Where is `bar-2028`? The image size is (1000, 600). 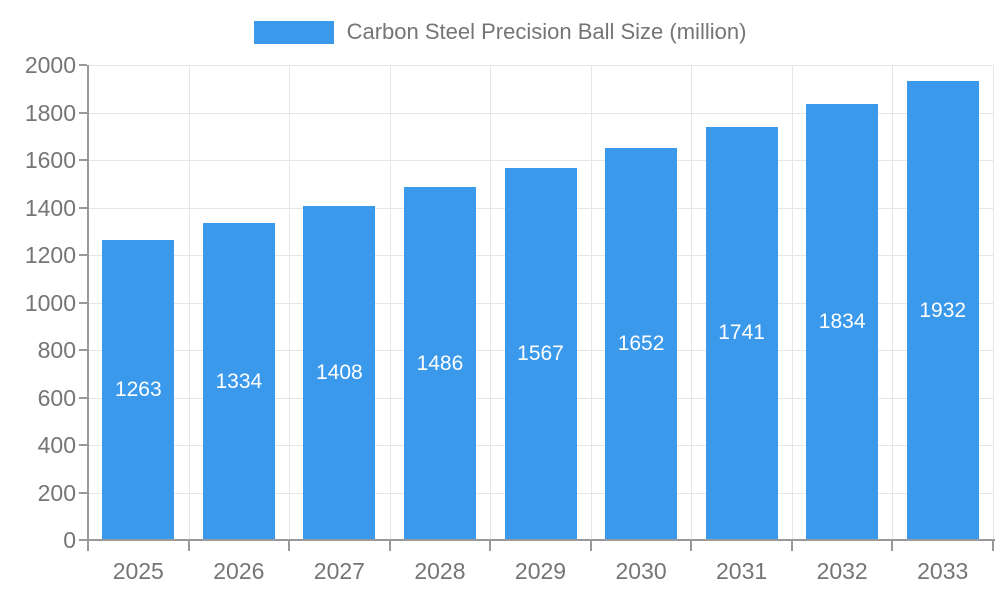 bar-2028 is located at coordinates (439, 363).